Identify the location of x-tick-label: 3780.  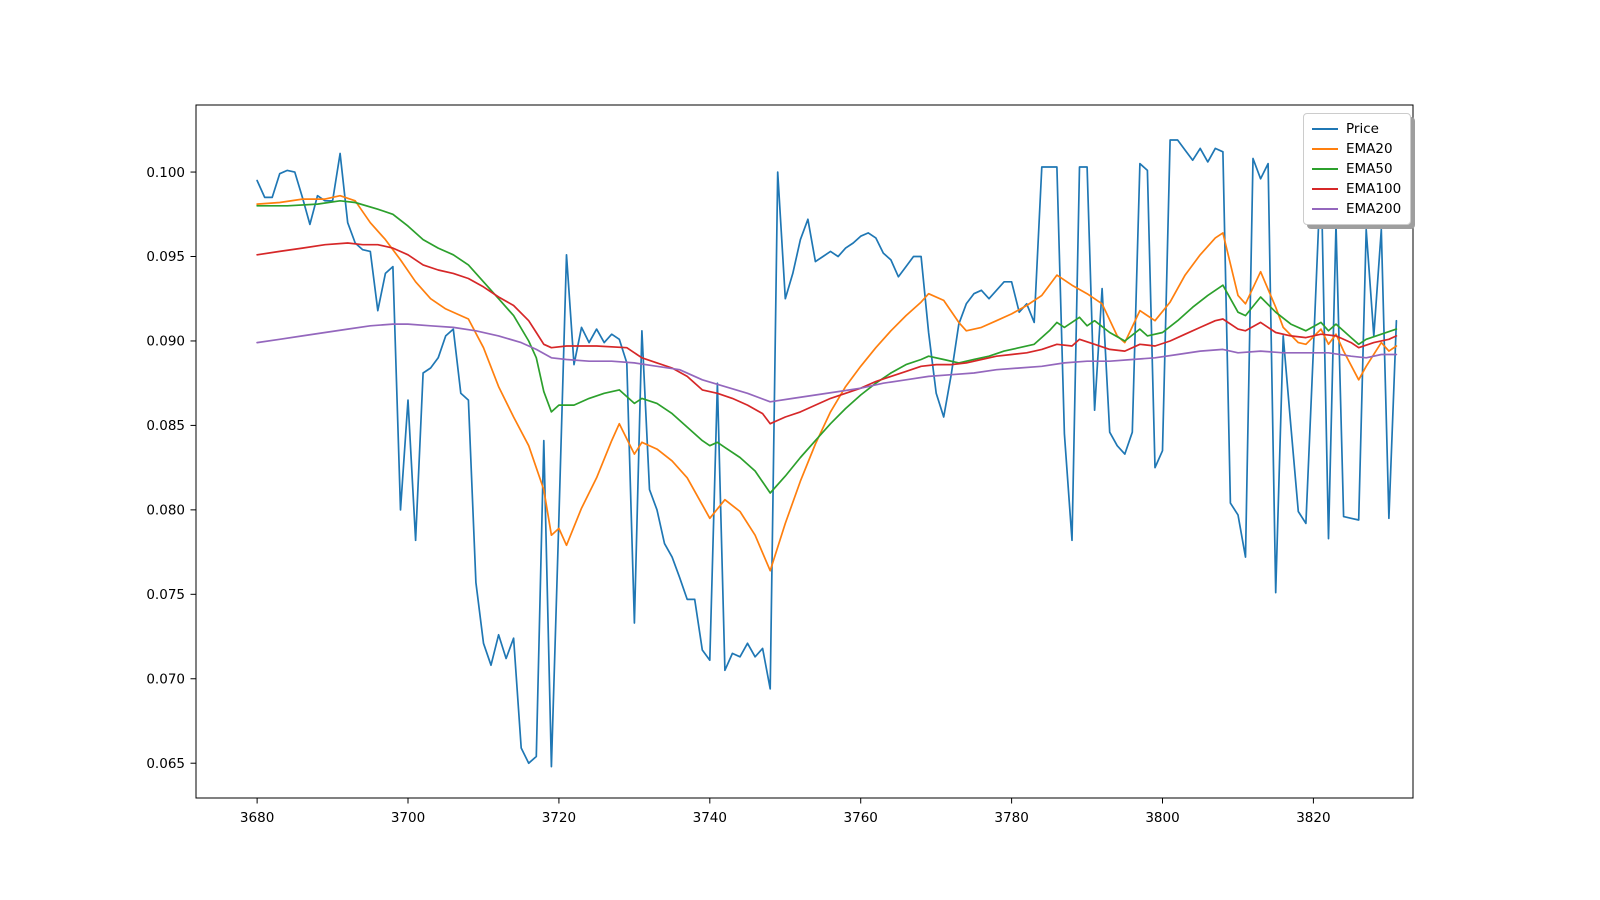
(1011, 818).